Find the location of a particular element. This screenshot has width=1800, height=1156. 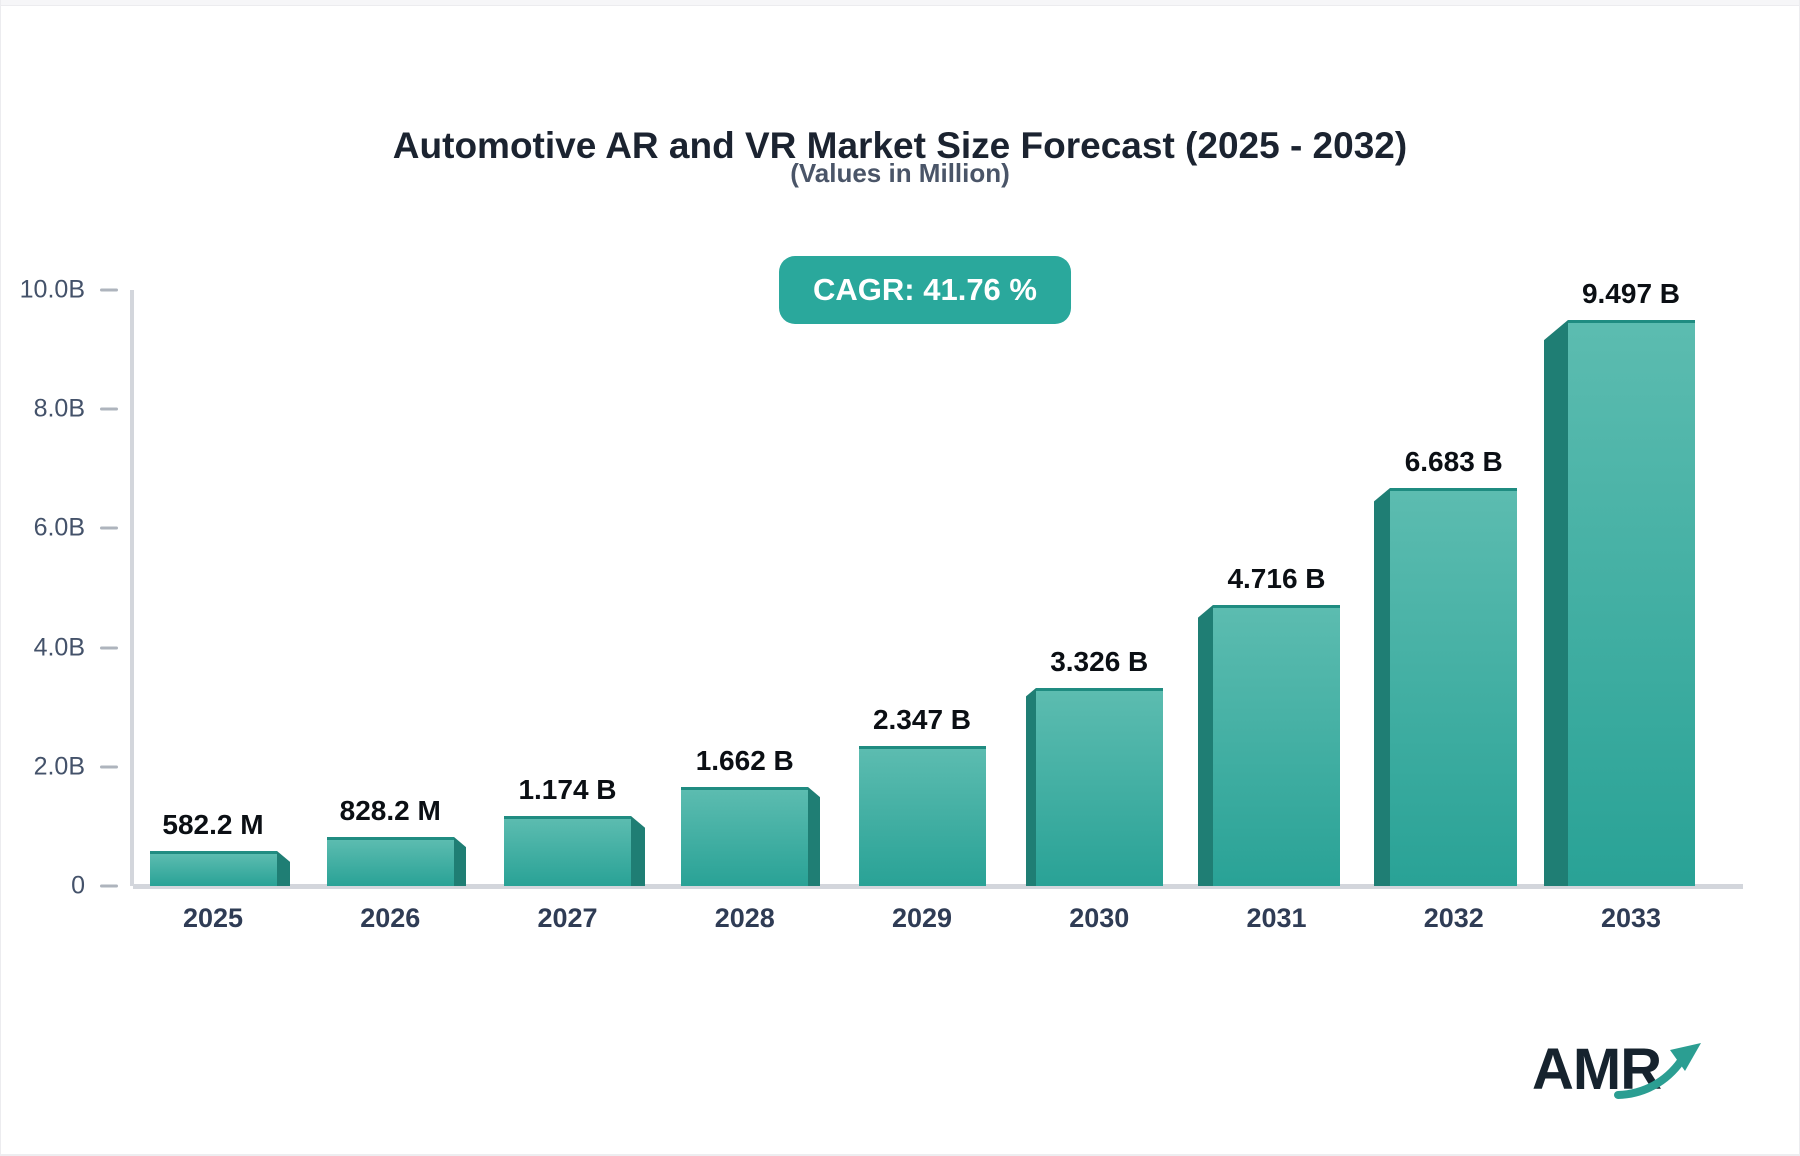

bar-face-2026 is located at coordinates (390, 861).